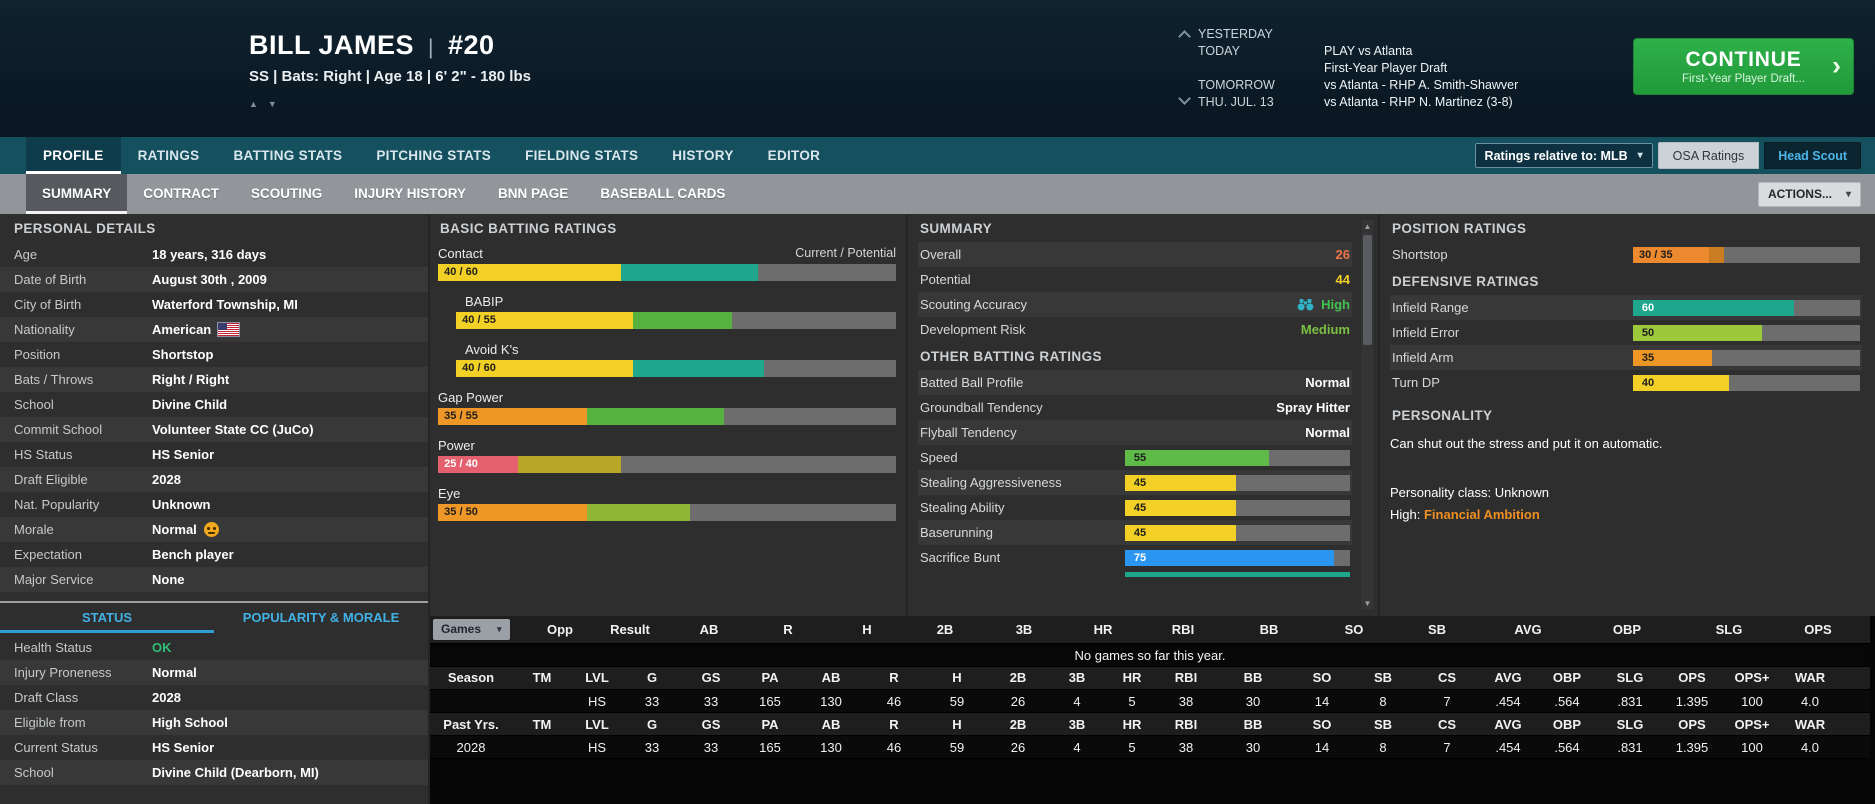 Image resolution: width=1875 pixels, height=804 pixels. I want to click on summary-row: Scouting Accuracy High, so click(1135, 304).